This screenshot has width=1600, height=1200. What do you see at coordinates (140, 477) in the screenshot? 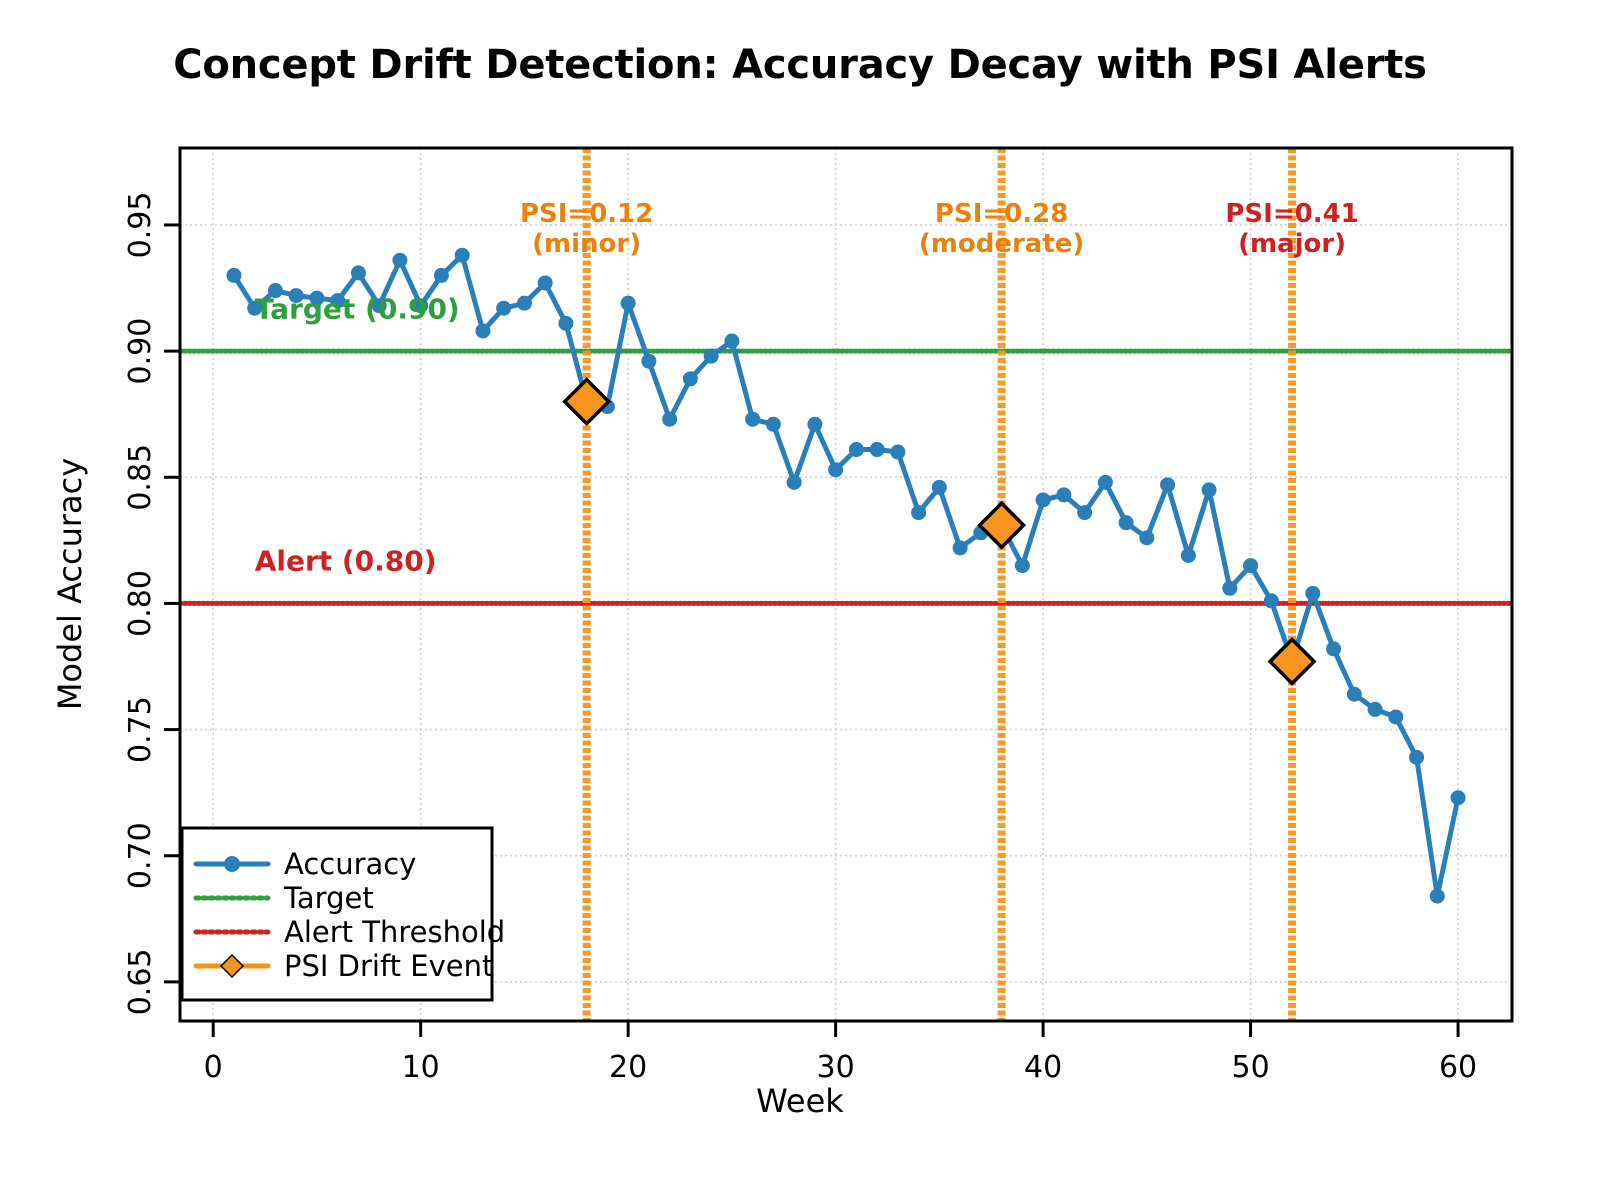
I see `y-tick-label: 0.85` at bounding box center [140, 477].